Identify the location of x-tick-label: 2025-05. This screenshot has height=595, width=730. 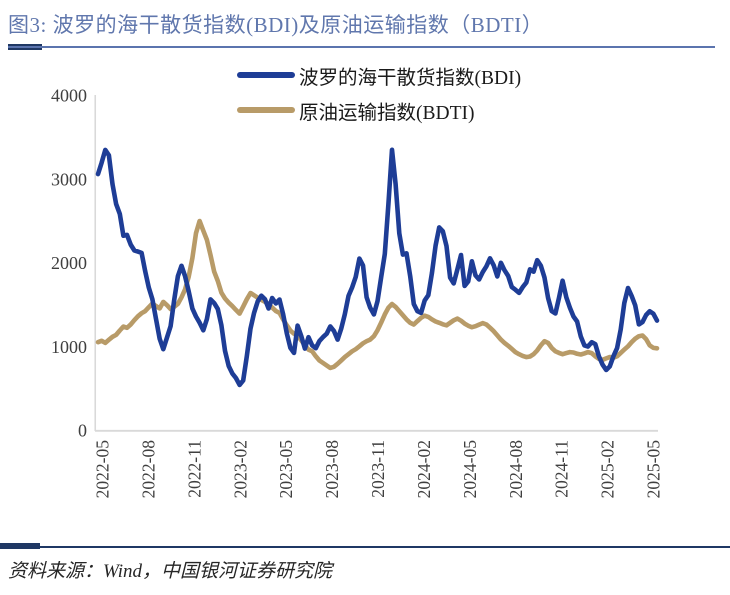
(654, 469).